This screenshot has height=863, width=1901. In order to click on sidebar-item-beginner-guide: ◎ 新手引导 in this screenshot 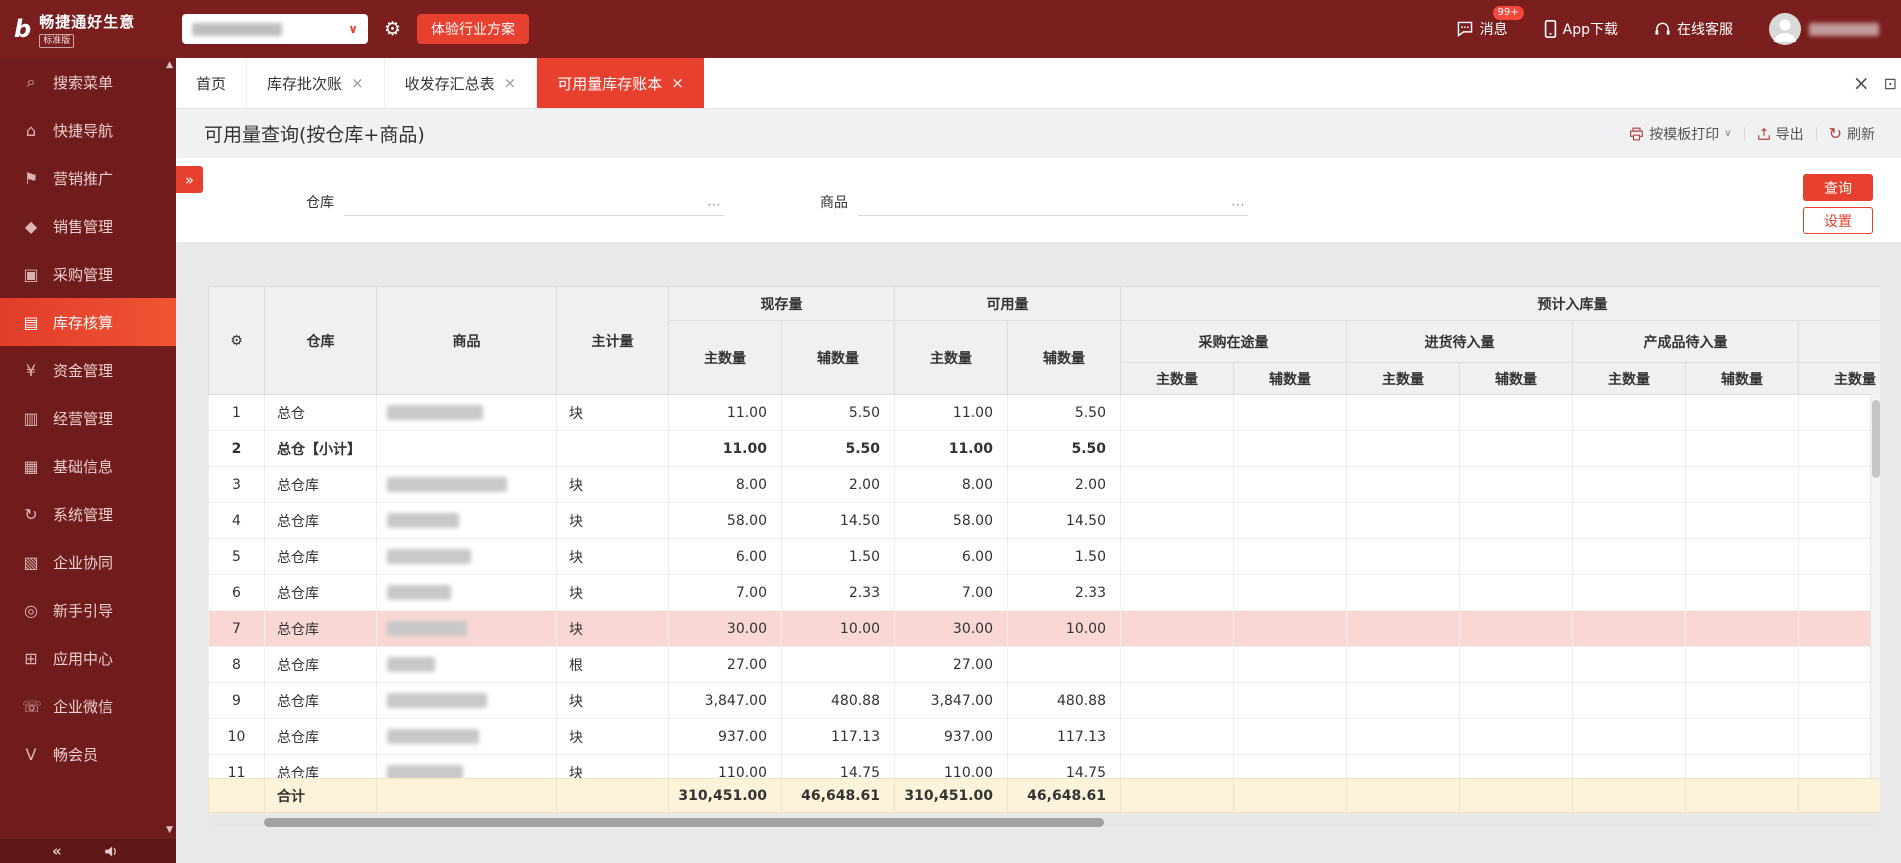, I will do `click(88, 610)`.